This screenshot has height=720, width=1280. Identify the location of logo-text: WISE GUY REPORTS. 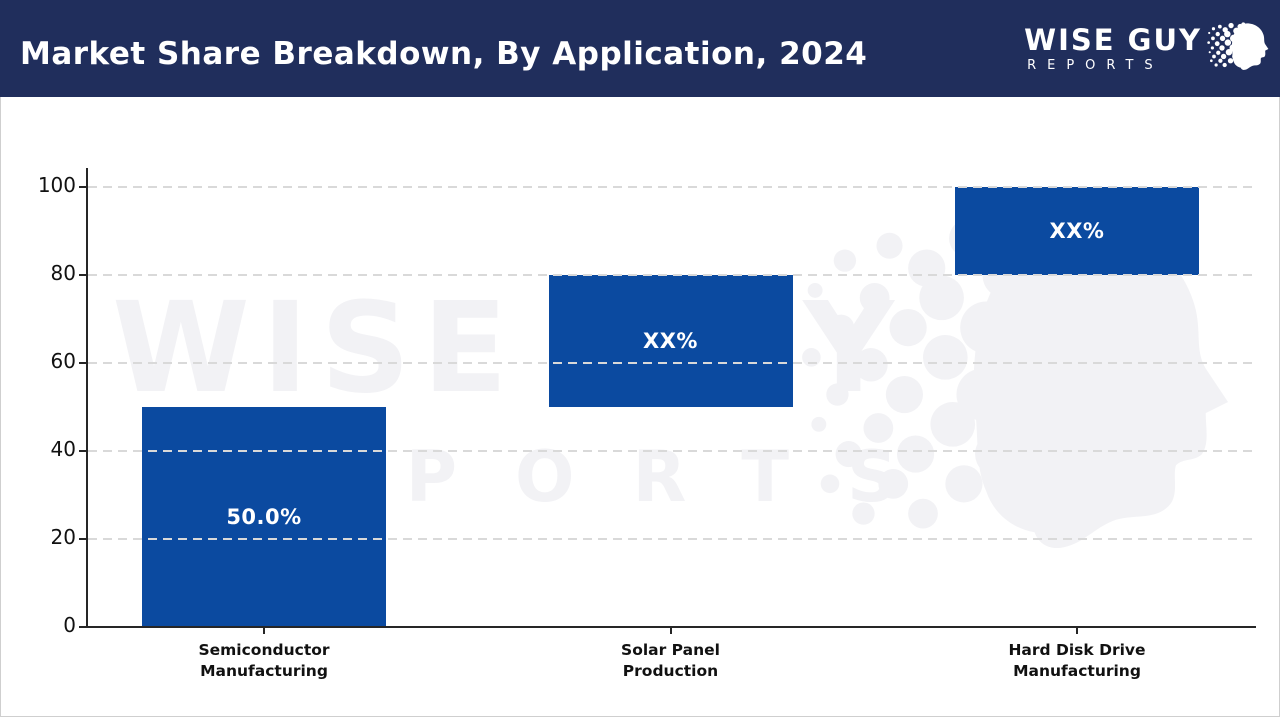
(1113, 48).